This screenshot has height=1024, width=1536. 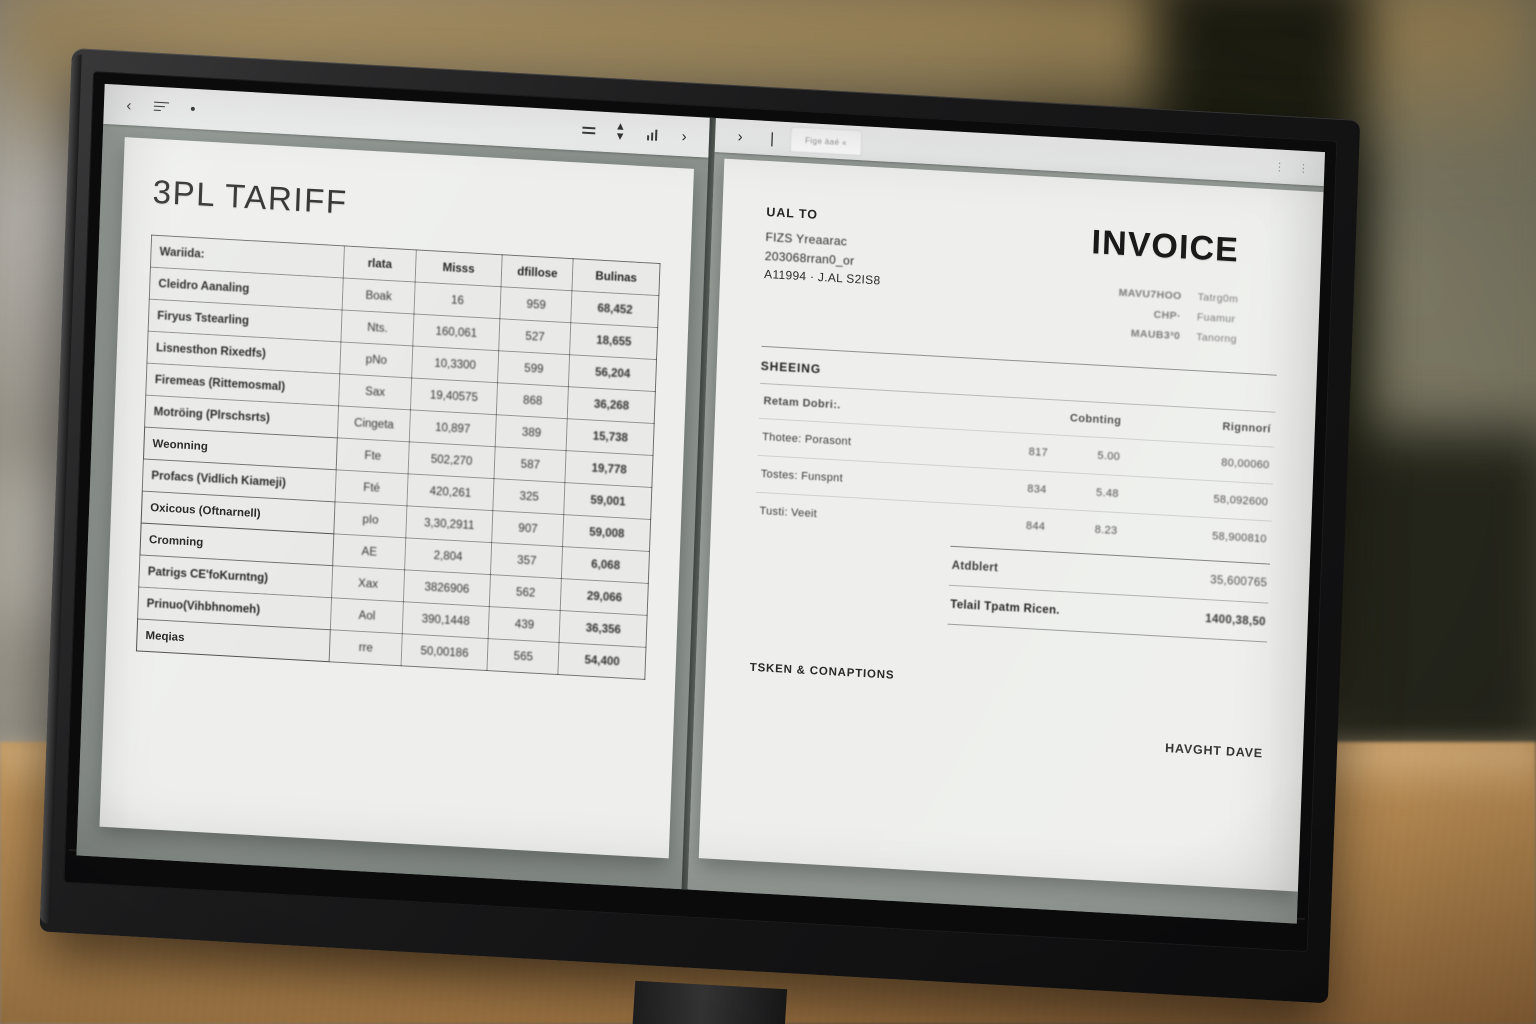 I want to click on invoice-col-qty, so click(x=1024, y=415).